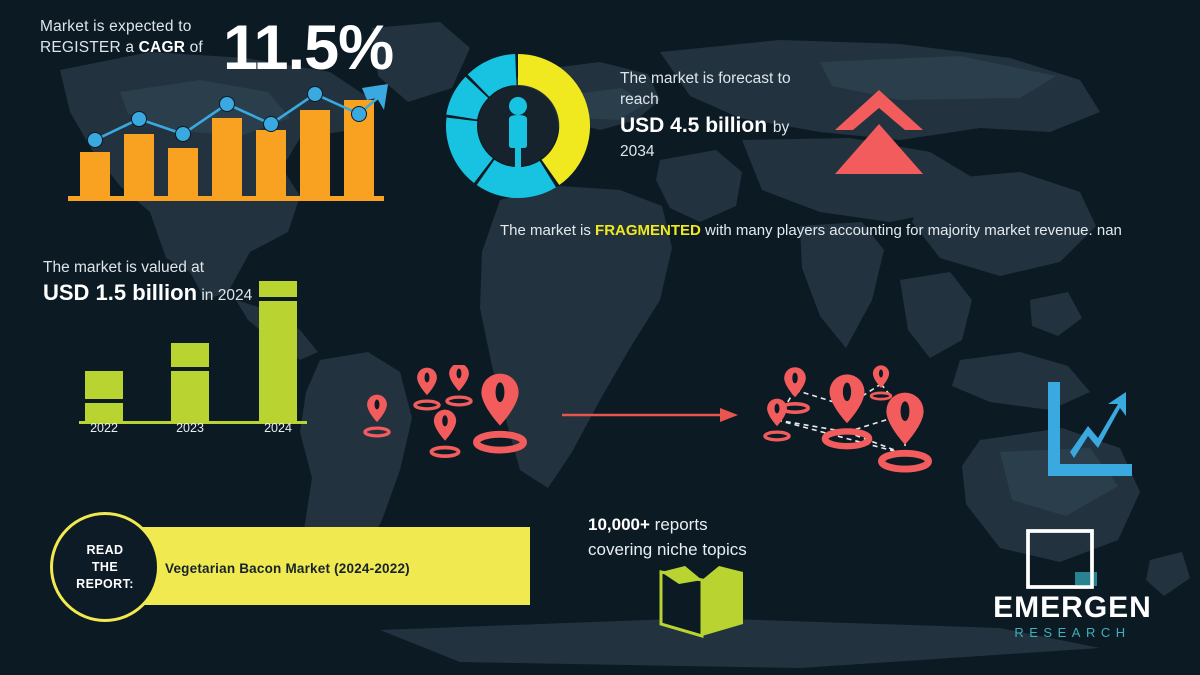  Describe the element at coordinates (702, 602) in the screenshot. I see `open-book-icon` at that location.